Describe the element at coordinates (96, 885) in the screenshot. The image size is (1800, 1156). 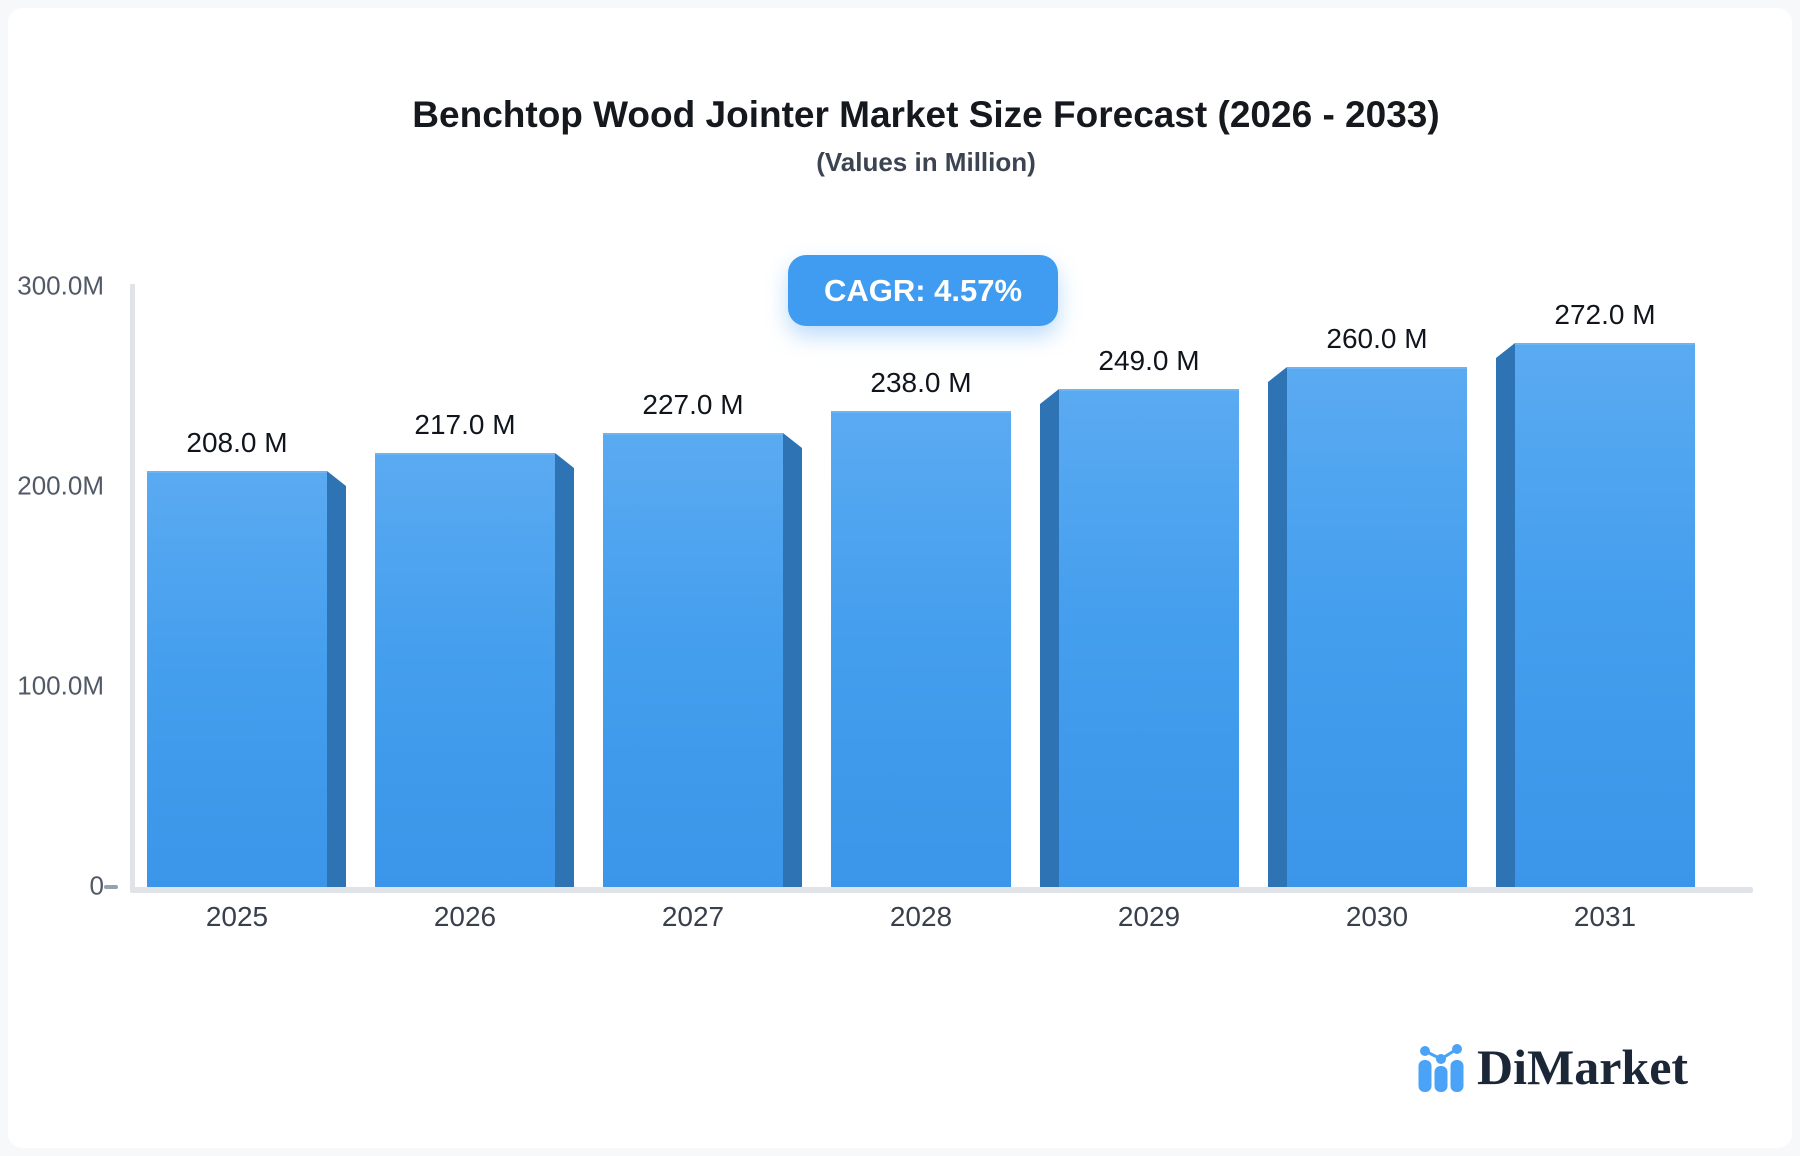
I see `y-axis-tick-label: 0` at that location.